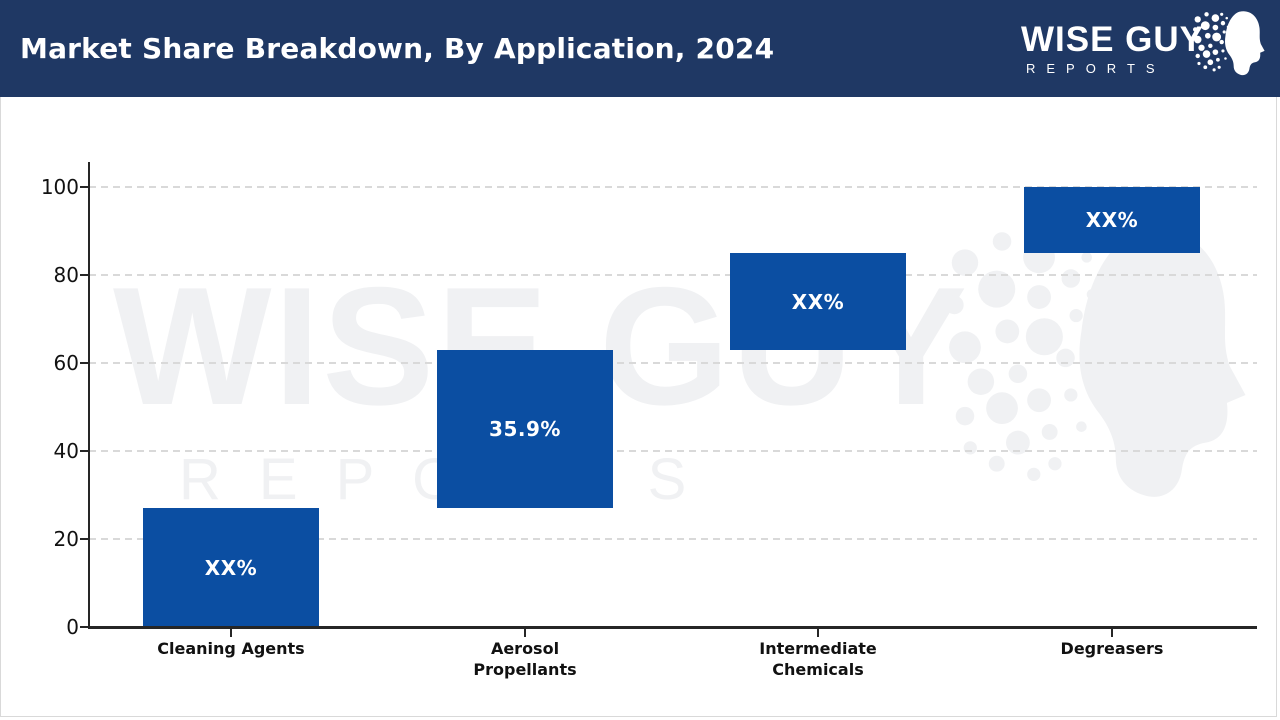 This screenshot has height=720, width=1280. I want to click on x-tick-mark-cleaning-agents, so click(231, 633).